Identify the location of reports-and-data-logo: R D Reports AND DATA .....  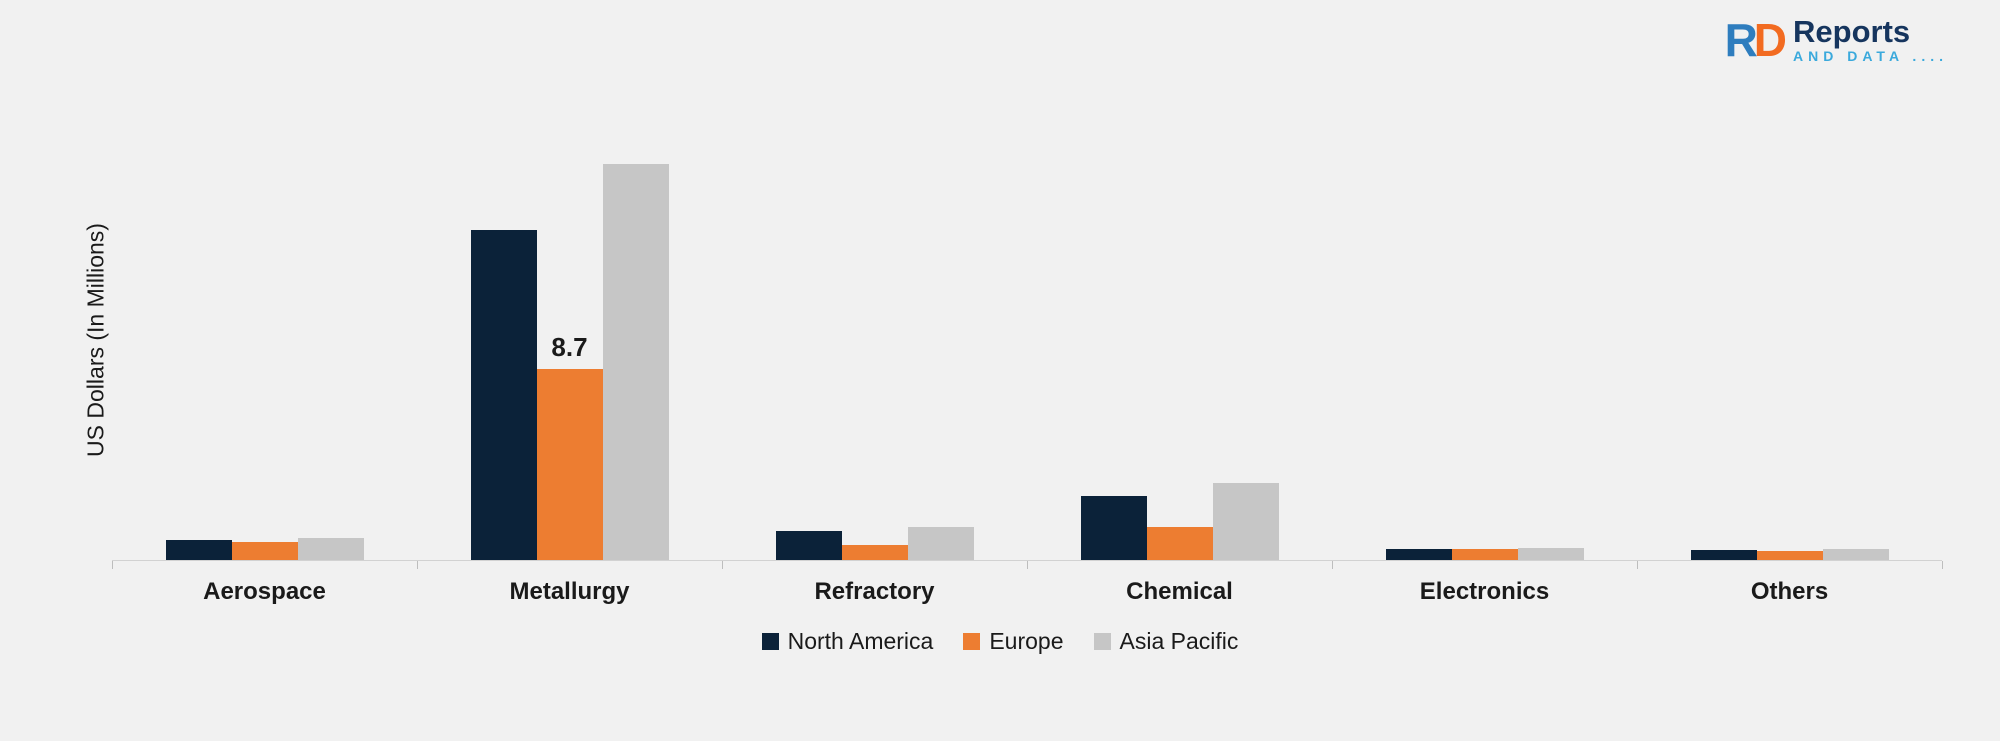
(1836, 40).